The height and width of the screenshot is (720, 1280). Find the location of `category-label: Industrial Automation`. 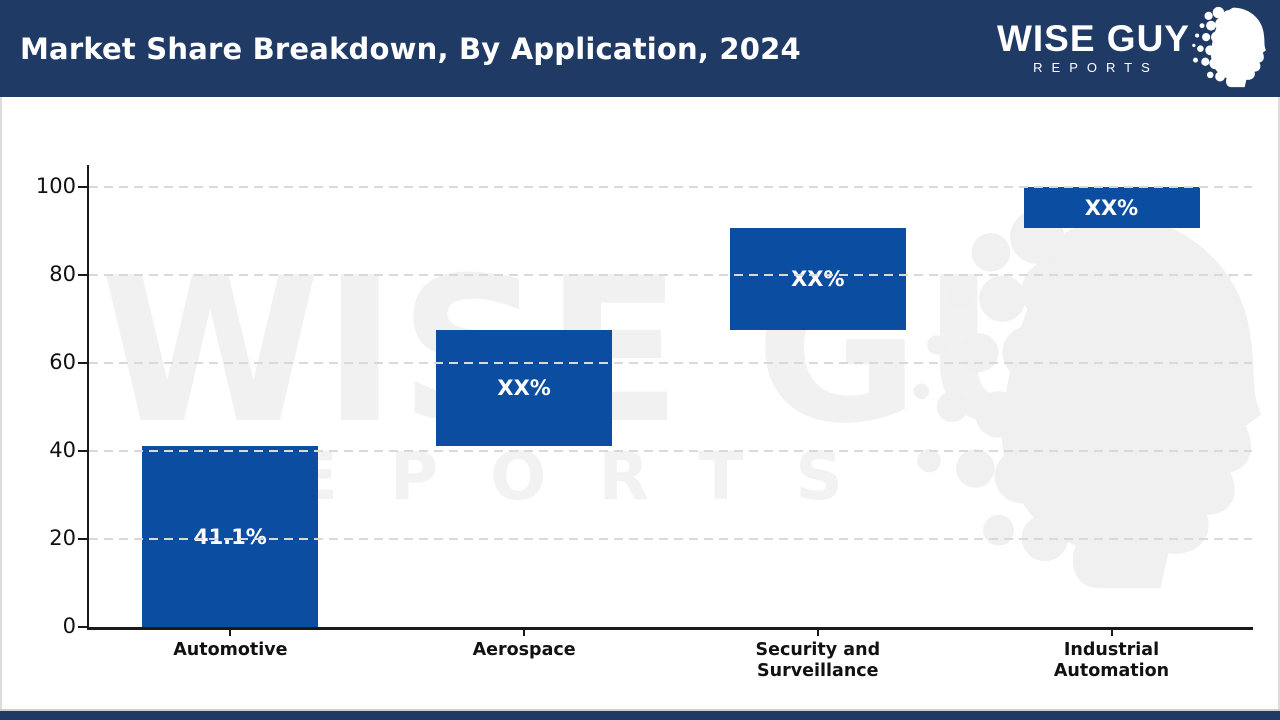

category-label: Industrial Automation is located at coordinates (1111, 660).